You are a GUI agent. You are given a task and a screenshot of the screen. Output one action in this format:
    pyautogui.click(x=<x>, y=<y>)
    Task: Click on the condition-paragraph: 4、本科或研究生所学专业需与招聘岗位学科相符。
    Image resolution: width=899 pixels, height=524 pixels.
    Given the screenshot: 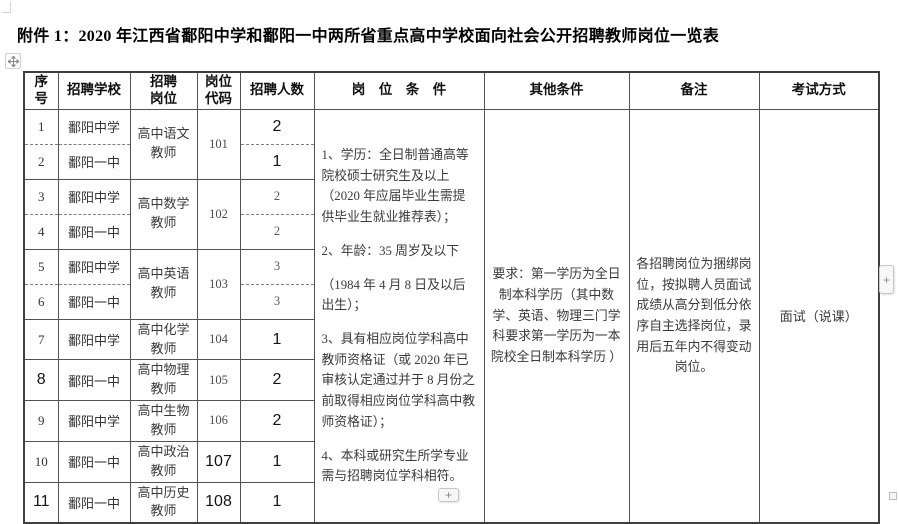 What is the action you would take?
    pyautogui.click(x=395, y=466)
    